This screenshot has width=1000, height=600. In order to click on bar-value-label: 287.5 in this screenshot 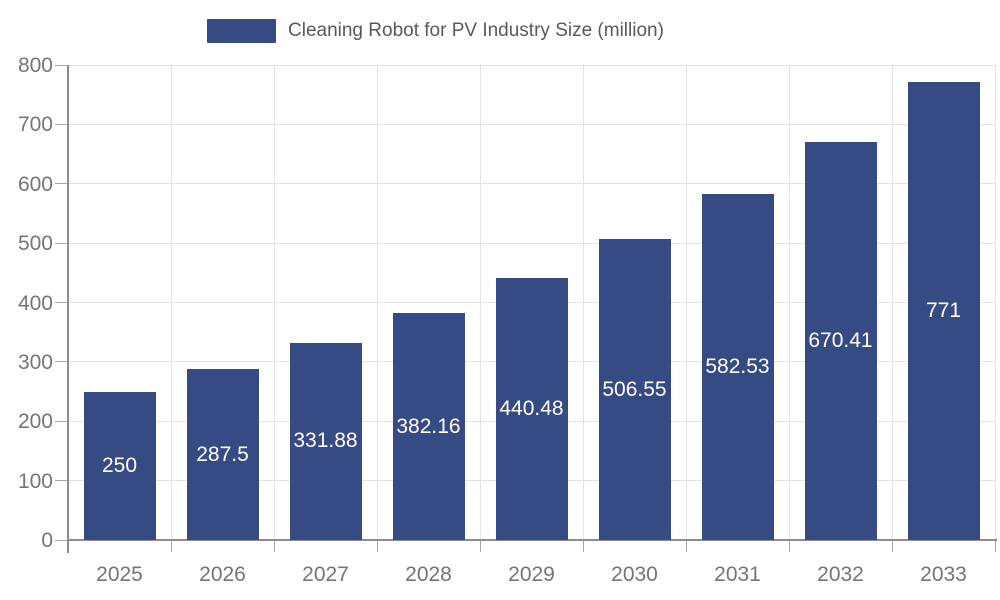, I will do `click(222, 454)`.